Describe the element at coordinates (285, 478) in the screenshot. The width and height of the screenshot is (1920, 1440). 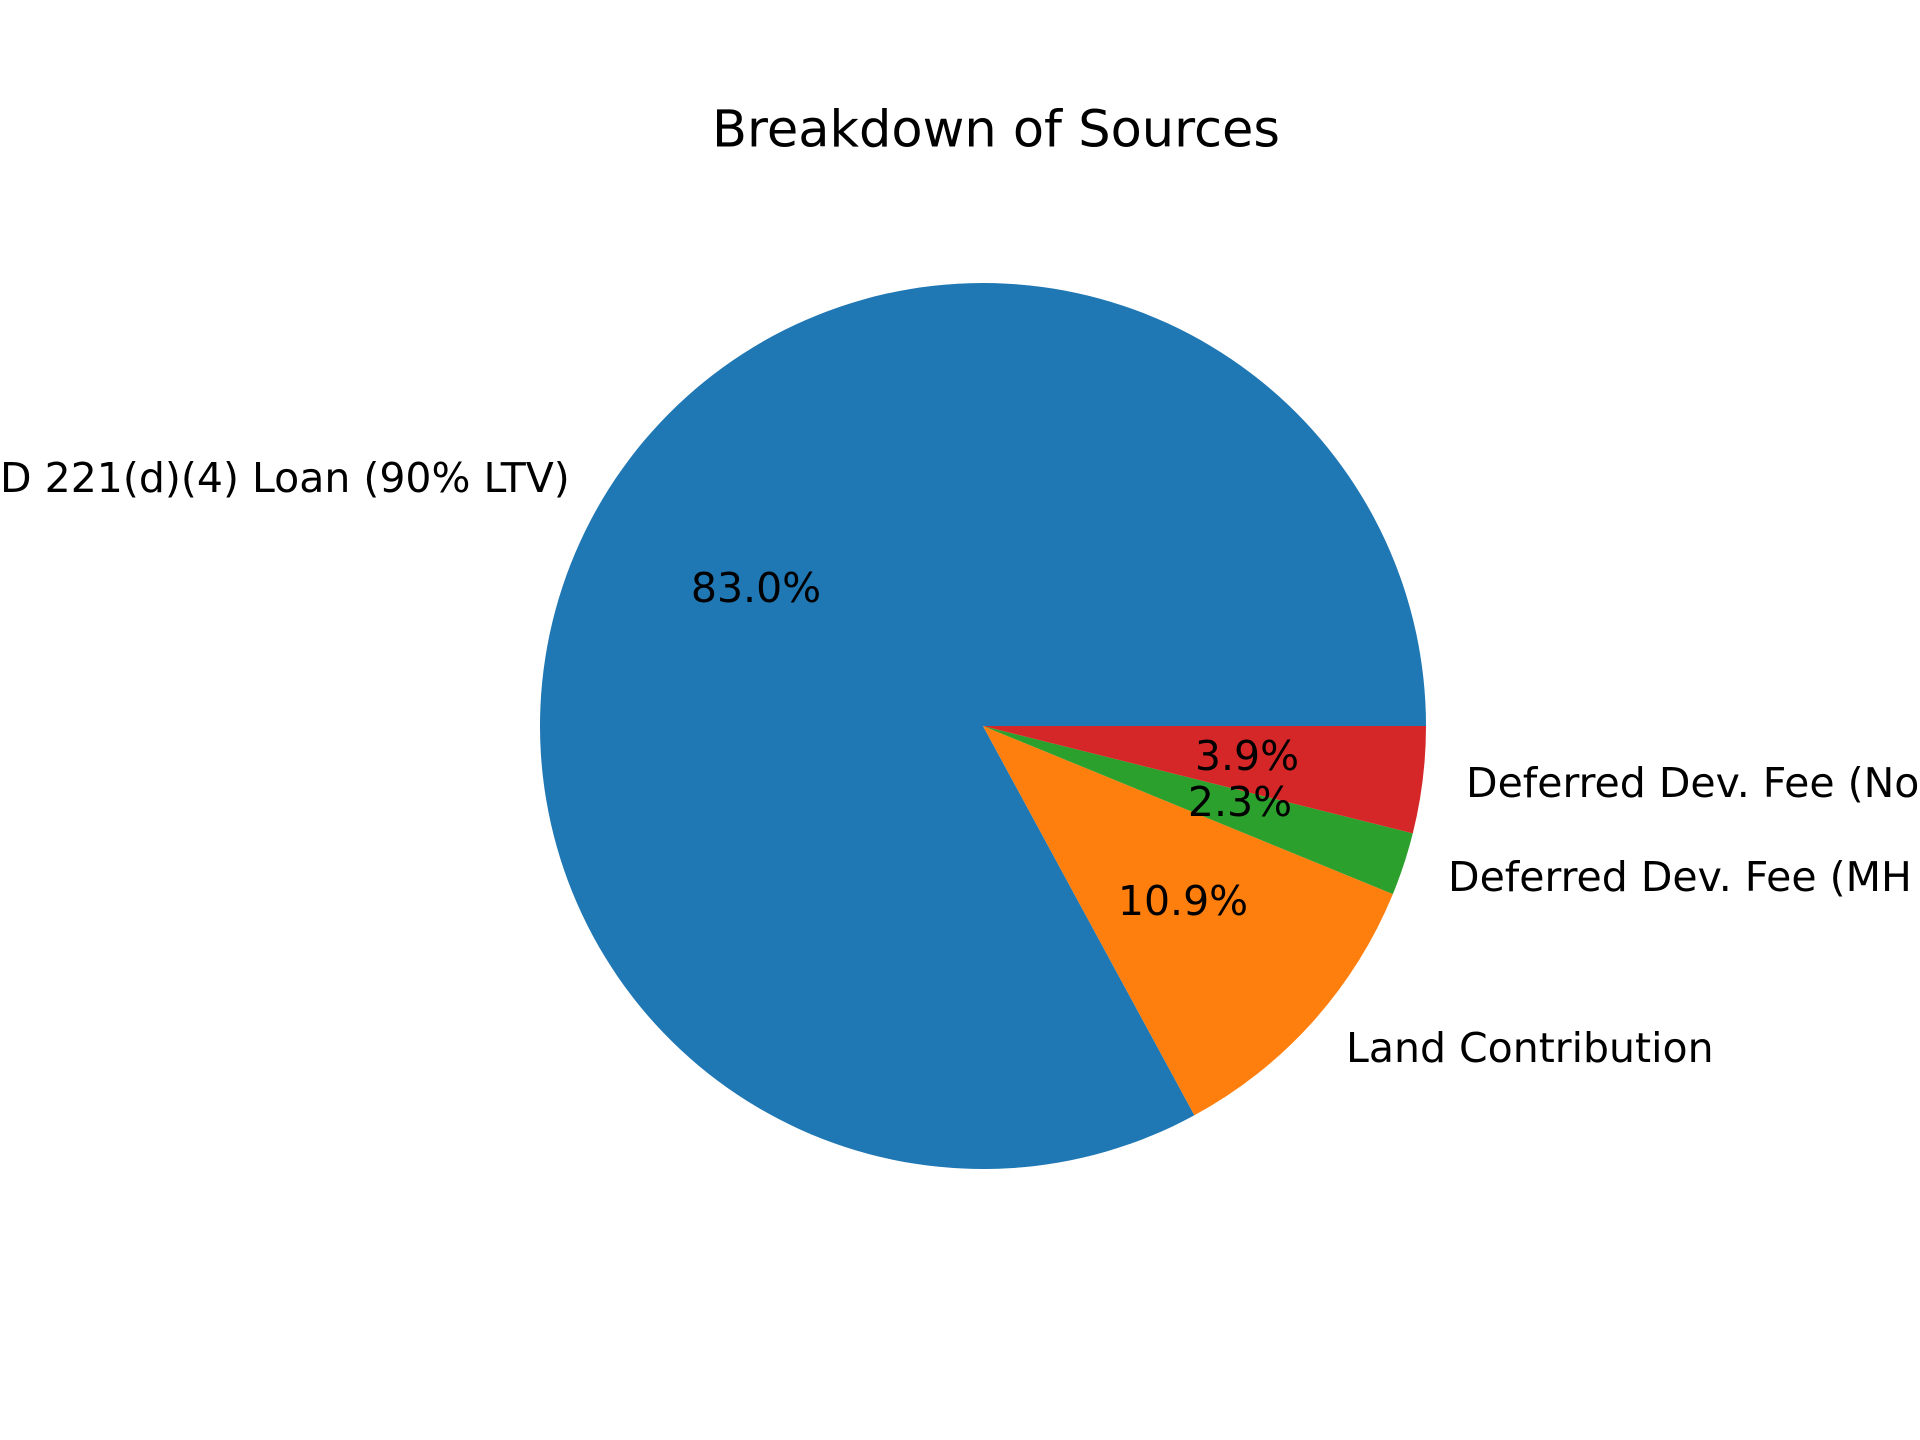
I see `slice-label-hud-loan: D 221(d)(4) Loan (90% LTV)` at that location.